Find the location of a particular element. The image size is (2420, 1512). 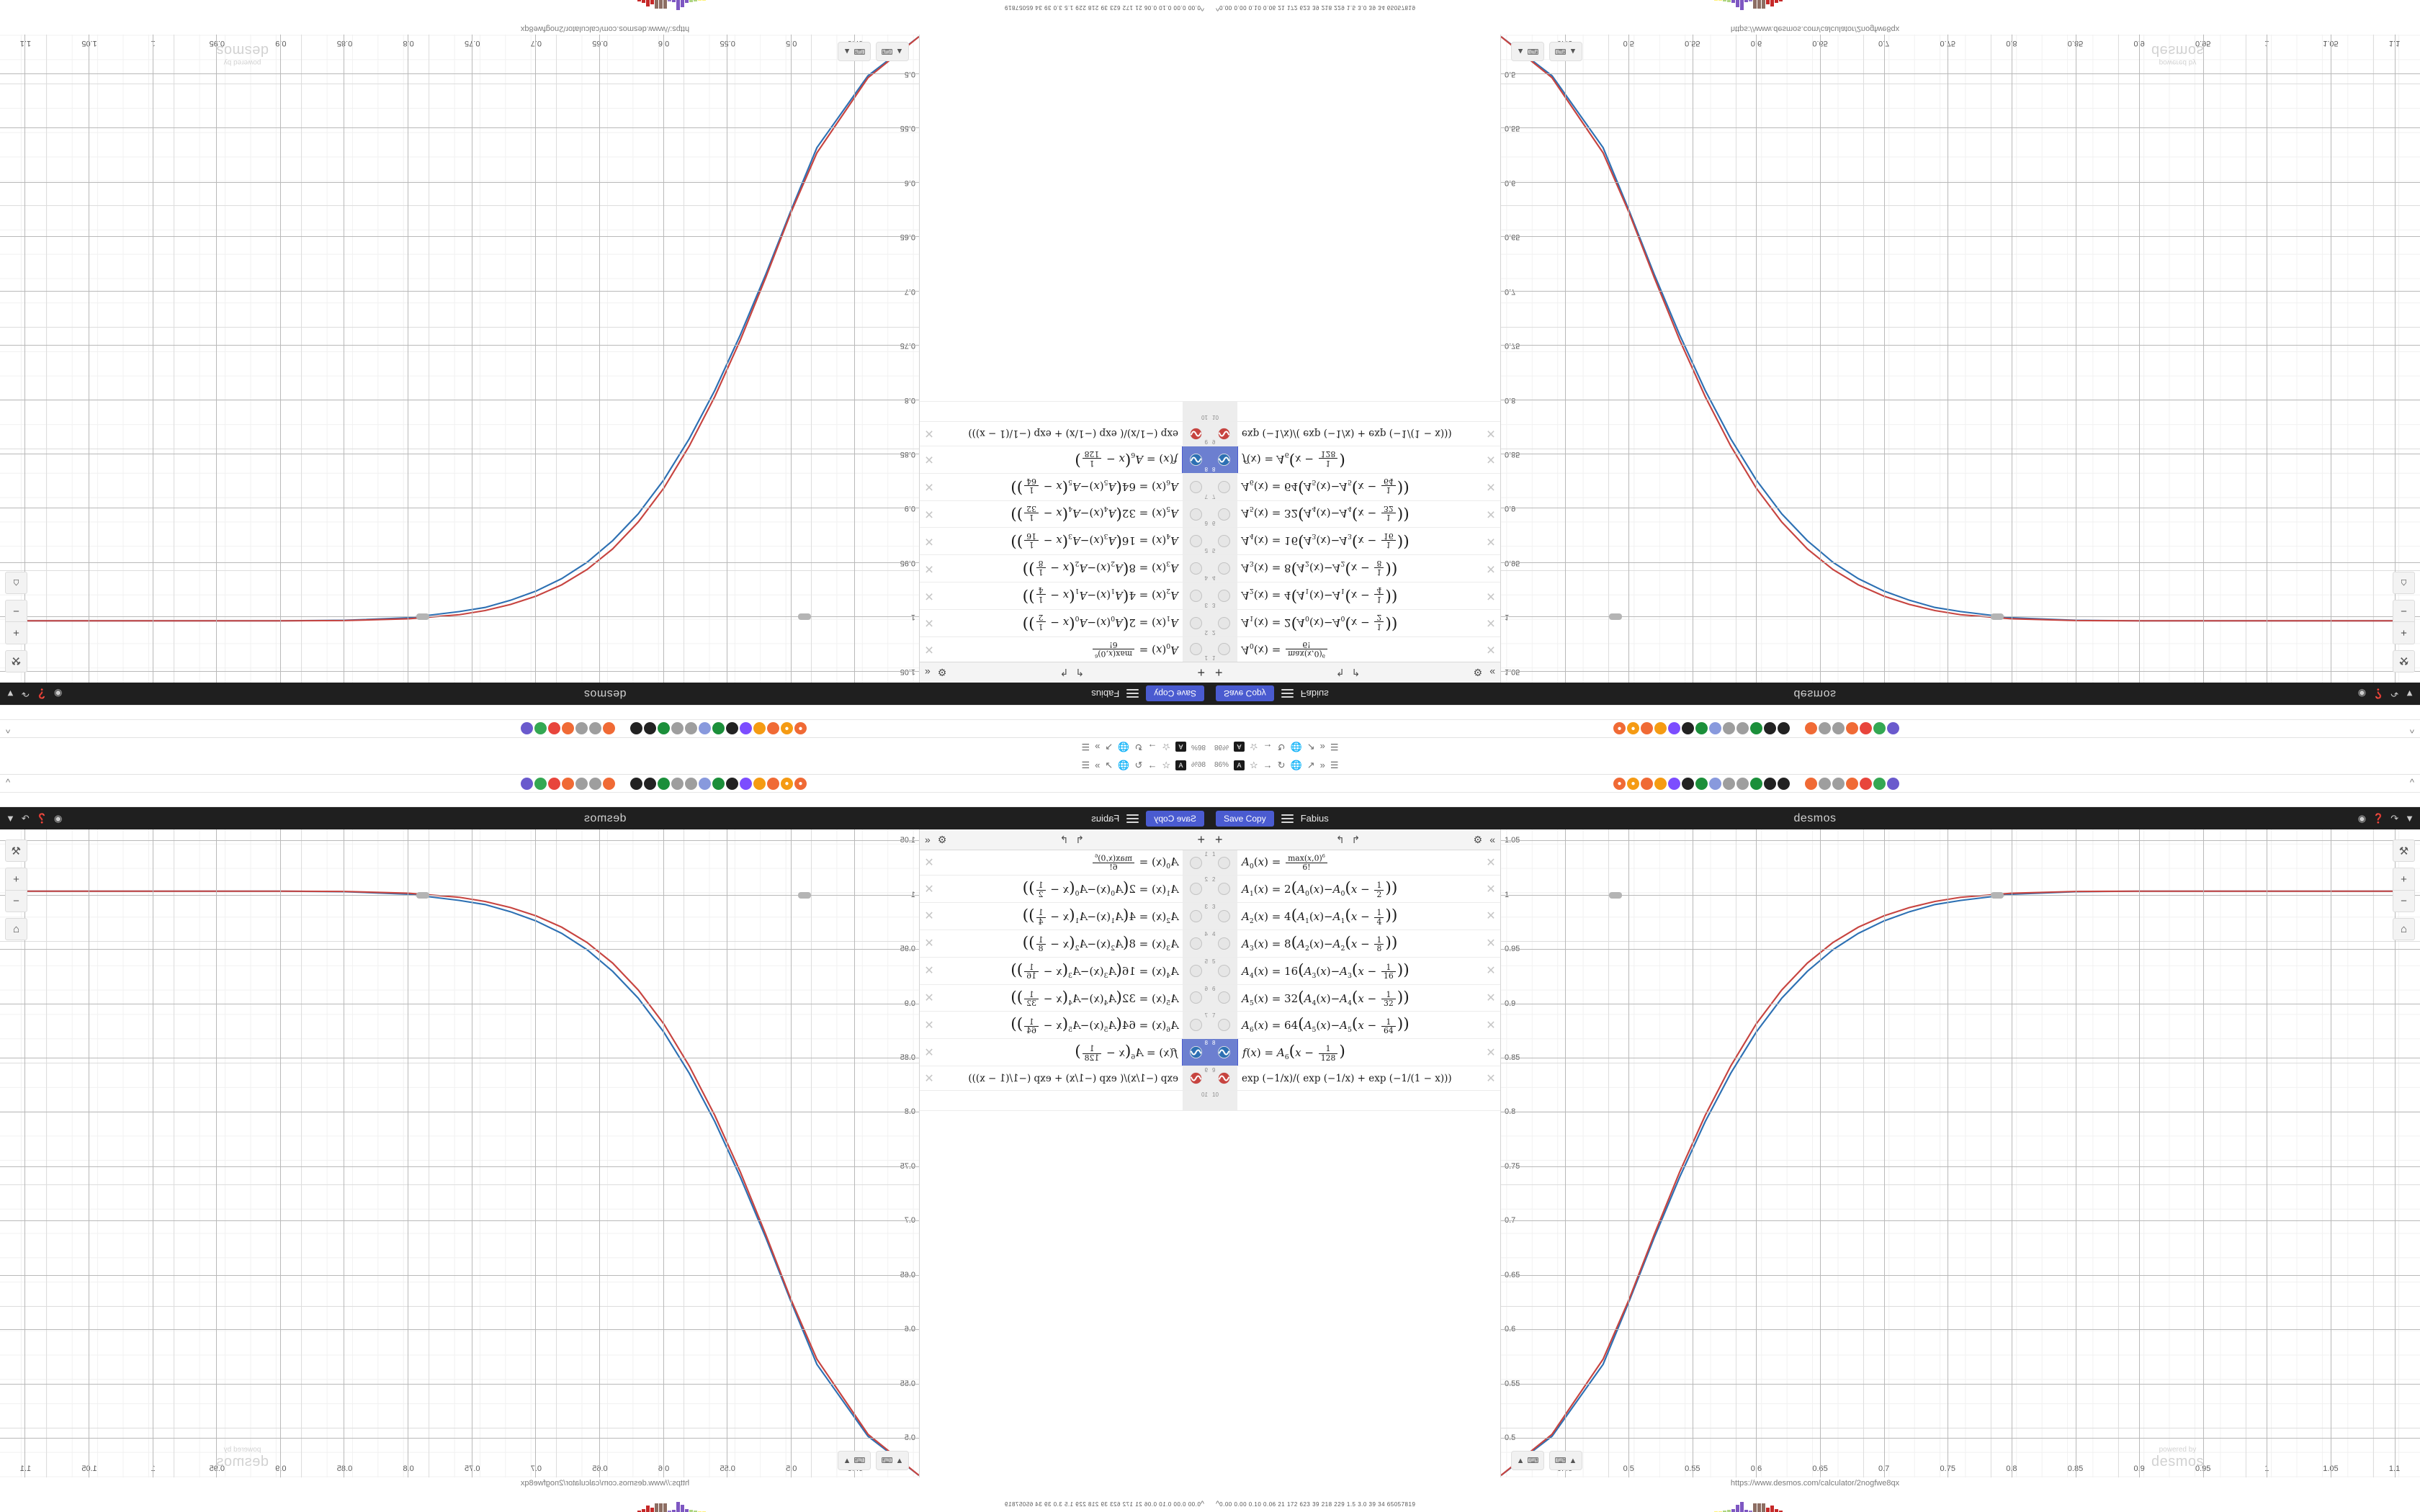

expression-row: 6 A5(x) = 32(A4(x)−A4(x − 1 32)) ✕ is located at coordinates (1065, 514).